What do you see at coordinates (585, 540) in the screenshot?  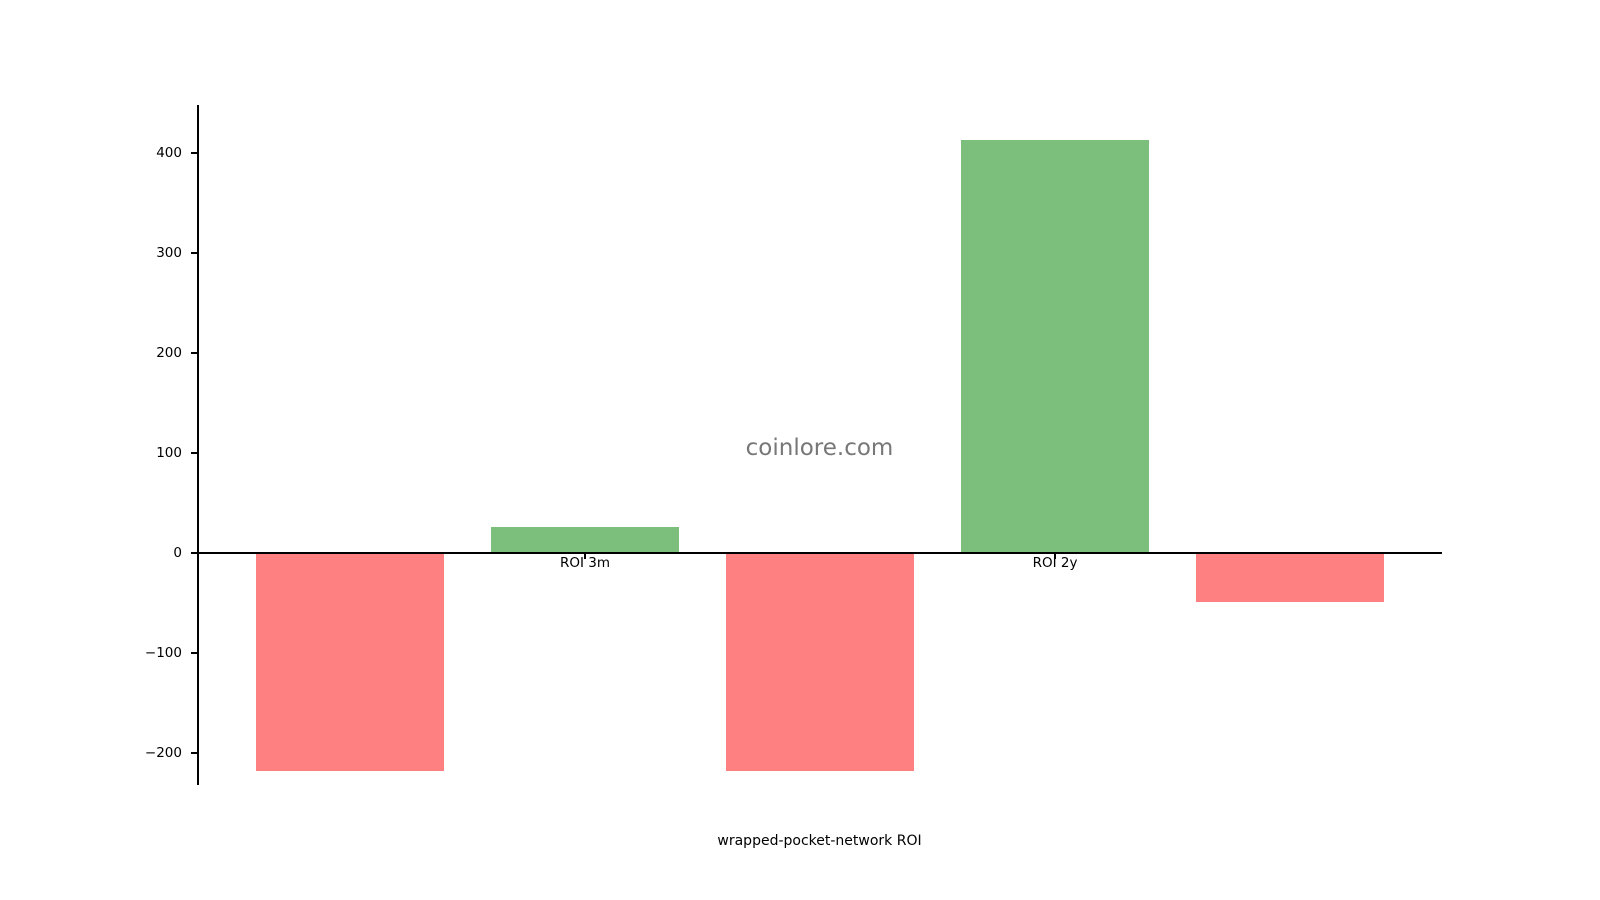 I see `bar-roi-3m` at bounding box center [585, 540].